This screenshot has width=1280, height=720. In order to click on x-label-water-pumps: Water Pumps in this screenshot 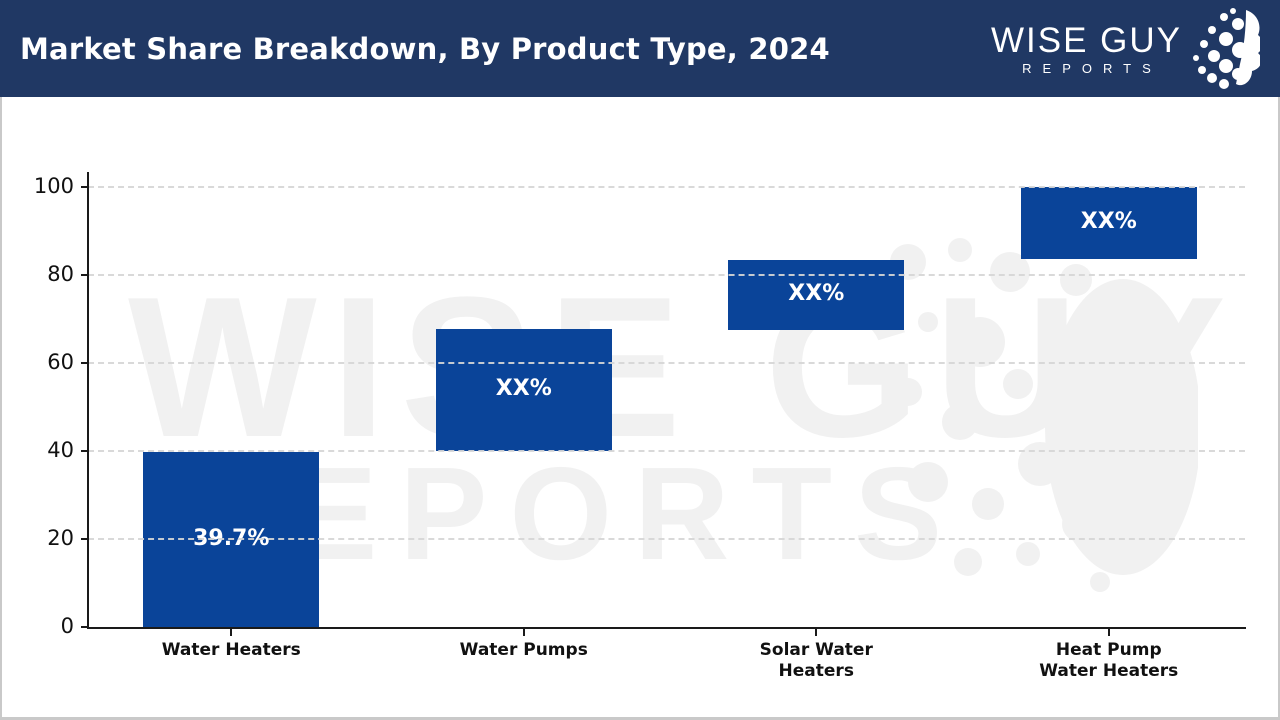, I will do `click(523, 650)`.